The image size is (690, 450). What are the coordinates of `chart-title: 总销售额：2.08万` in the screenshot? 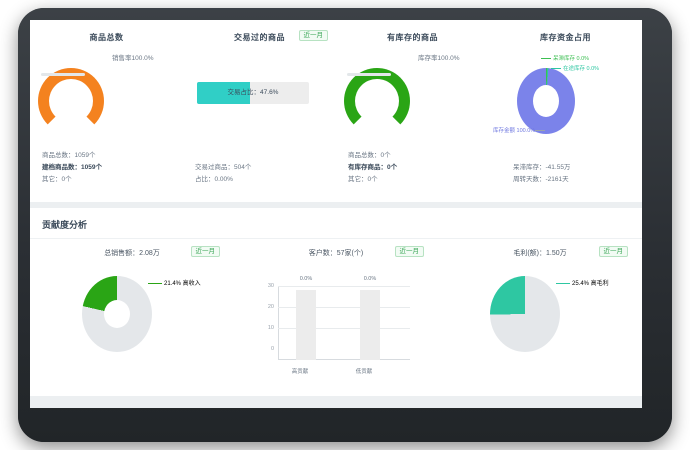 It's located at (132, 253).